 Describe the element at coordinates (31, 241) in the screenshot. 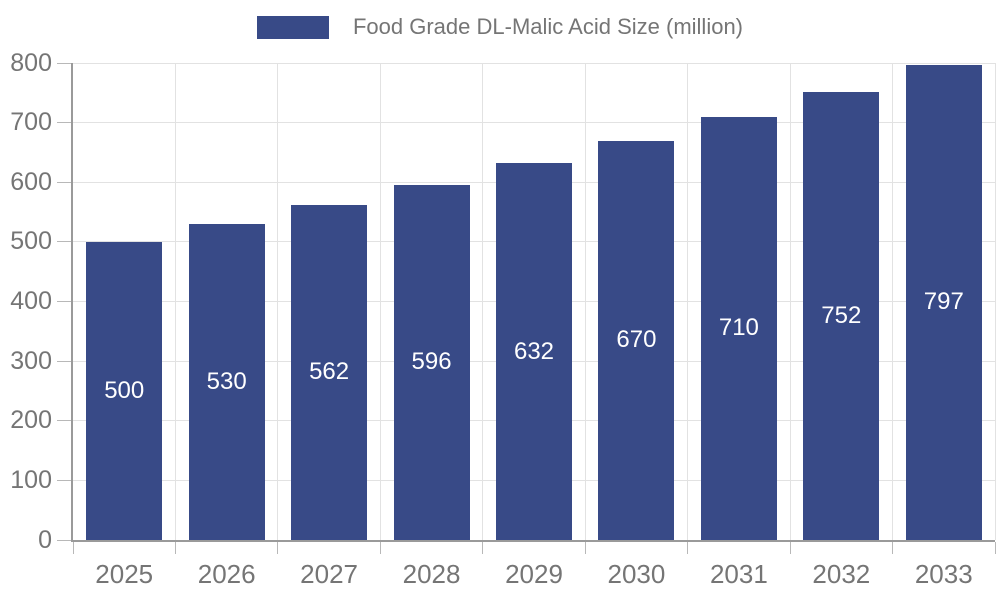

I see `y-axis-tick-label: 500` at that location.